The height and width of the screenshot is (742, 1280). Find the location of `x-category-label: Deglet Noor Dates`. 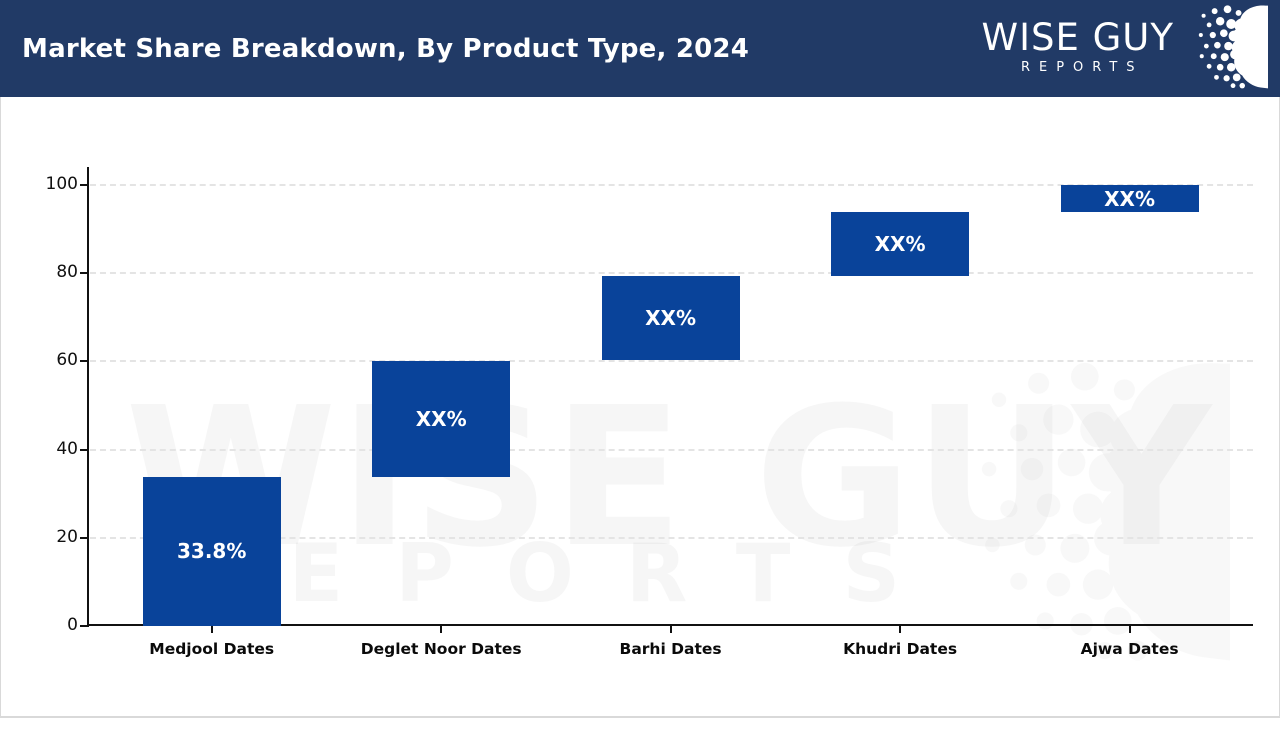

x-category-label: Deglet Noor Dates is located at coordinates (441, 649).